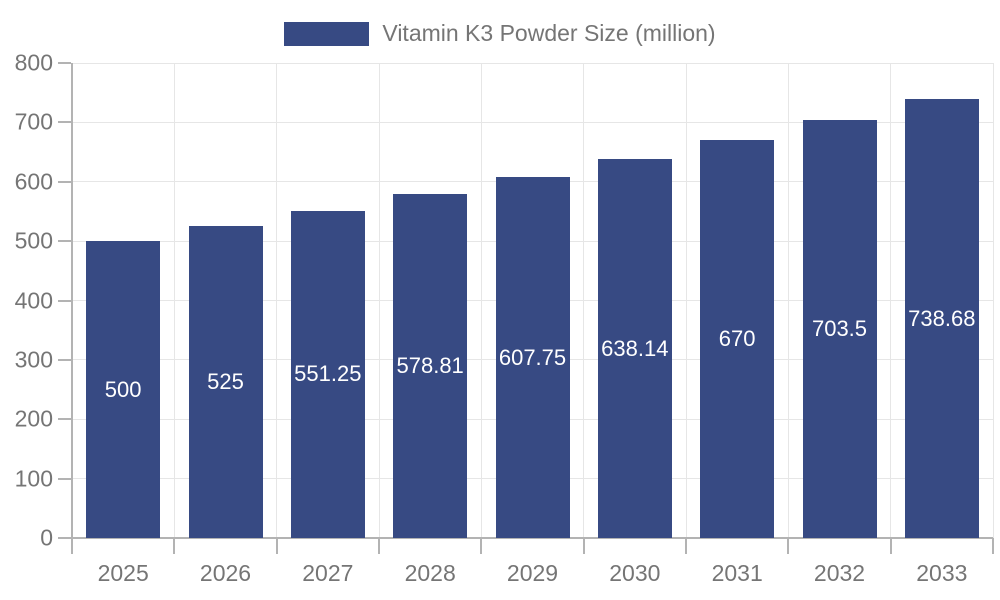 Image resolution: width=1000 pixels, height=600 pixels. I want to click on x-axis-tick-label: 2032, so click(839, 573).